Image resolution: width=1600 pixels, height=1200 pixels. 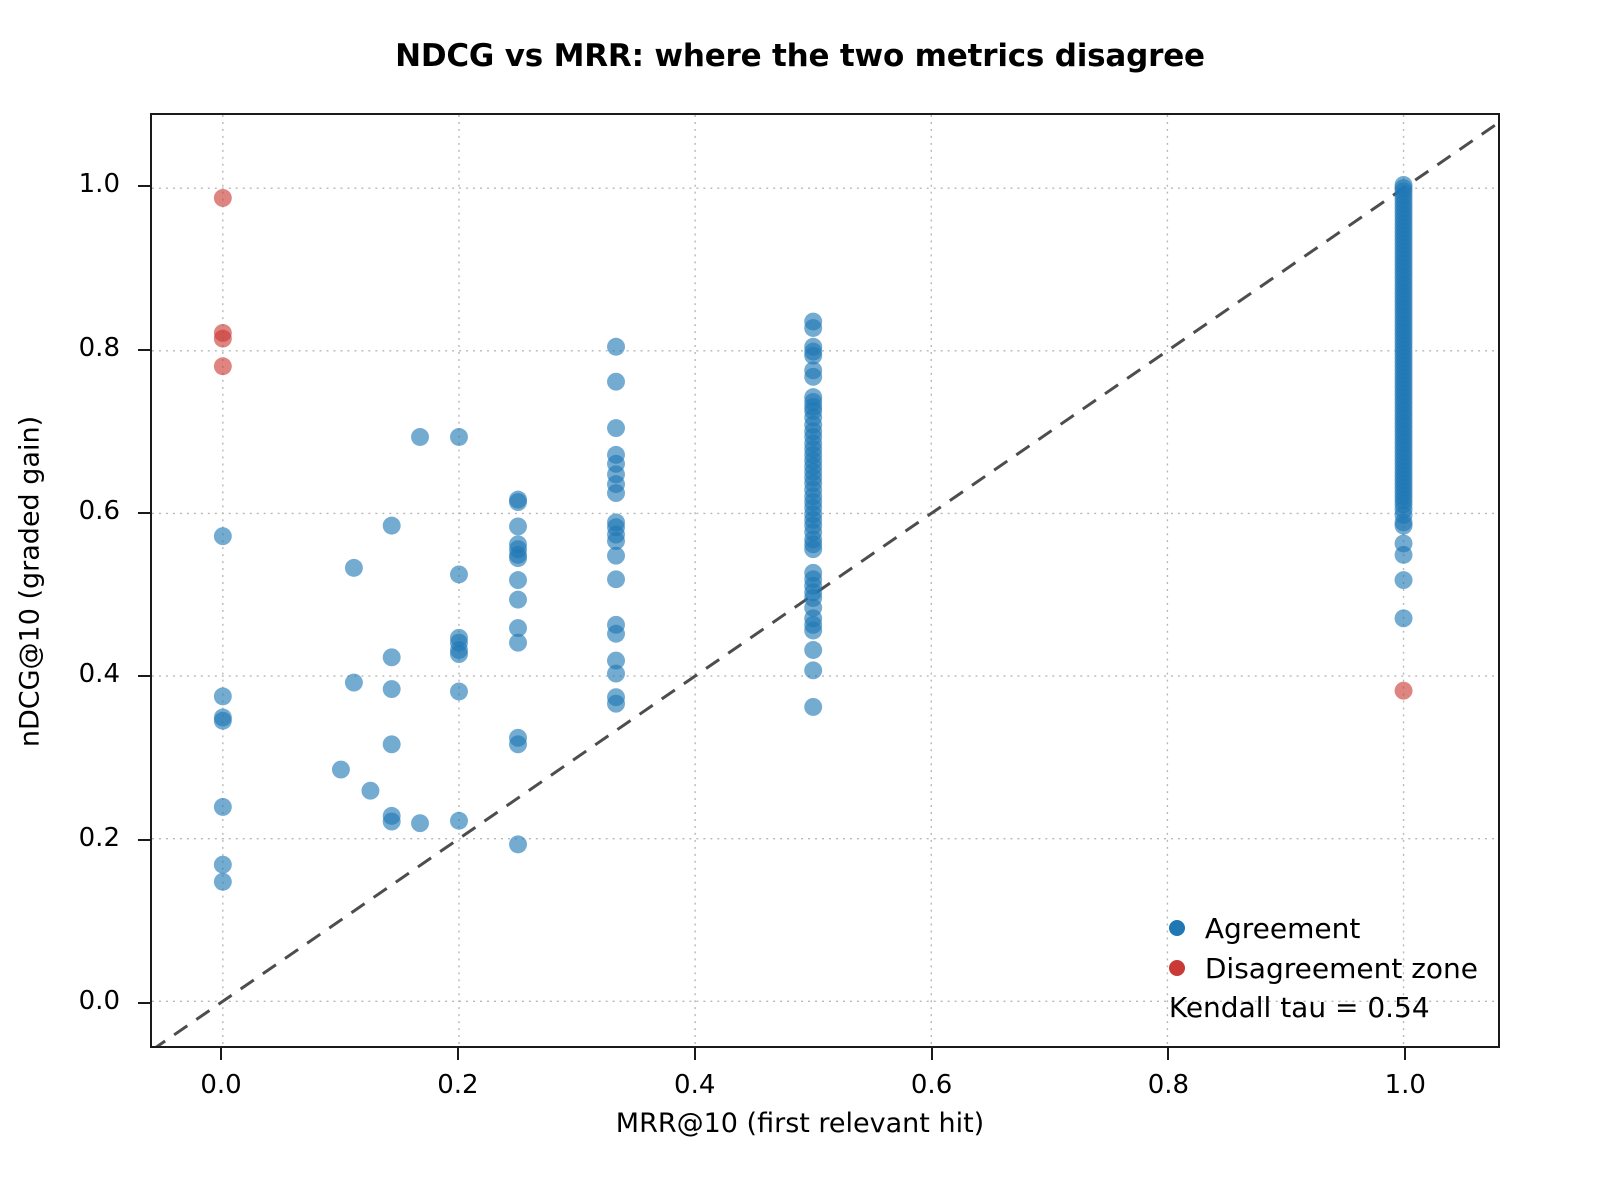 What do you see at coordinates (458, 1085) in the screenshot?
I see `x-tick-label: 0.2` at bounding box center [458, 1085].